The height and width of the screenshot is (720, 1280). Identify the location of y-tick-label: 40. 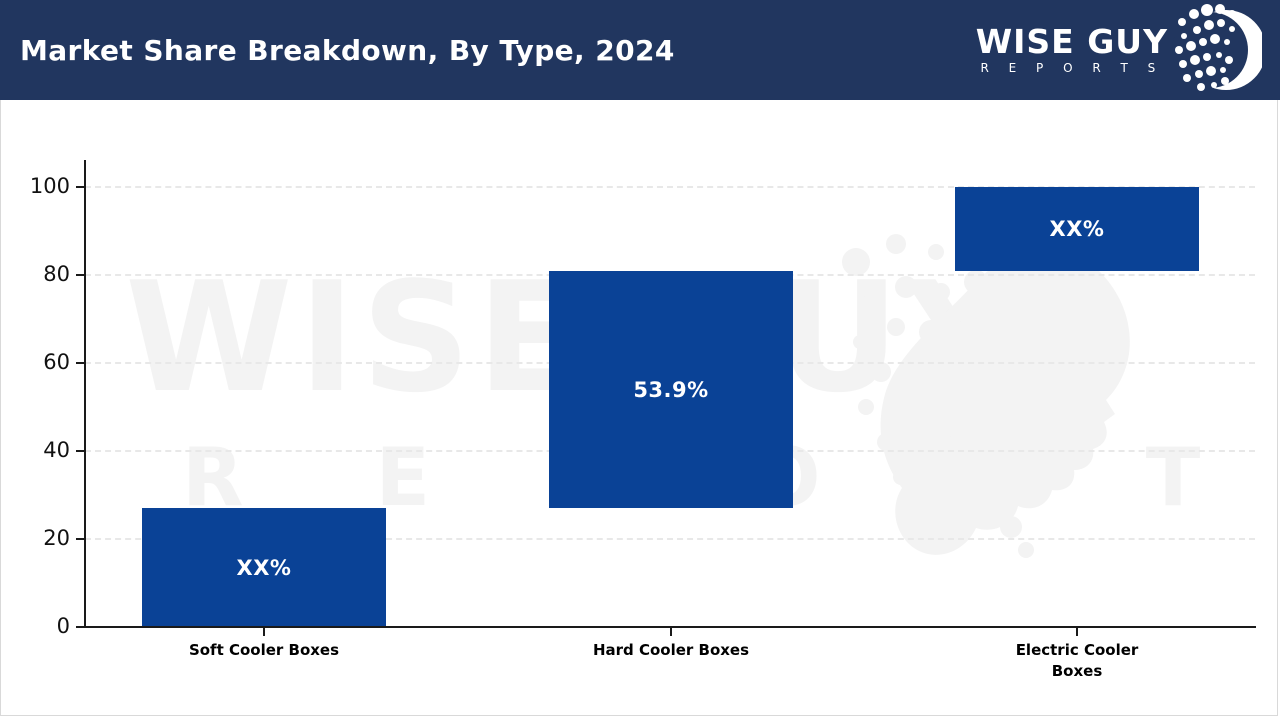
(56, 450).